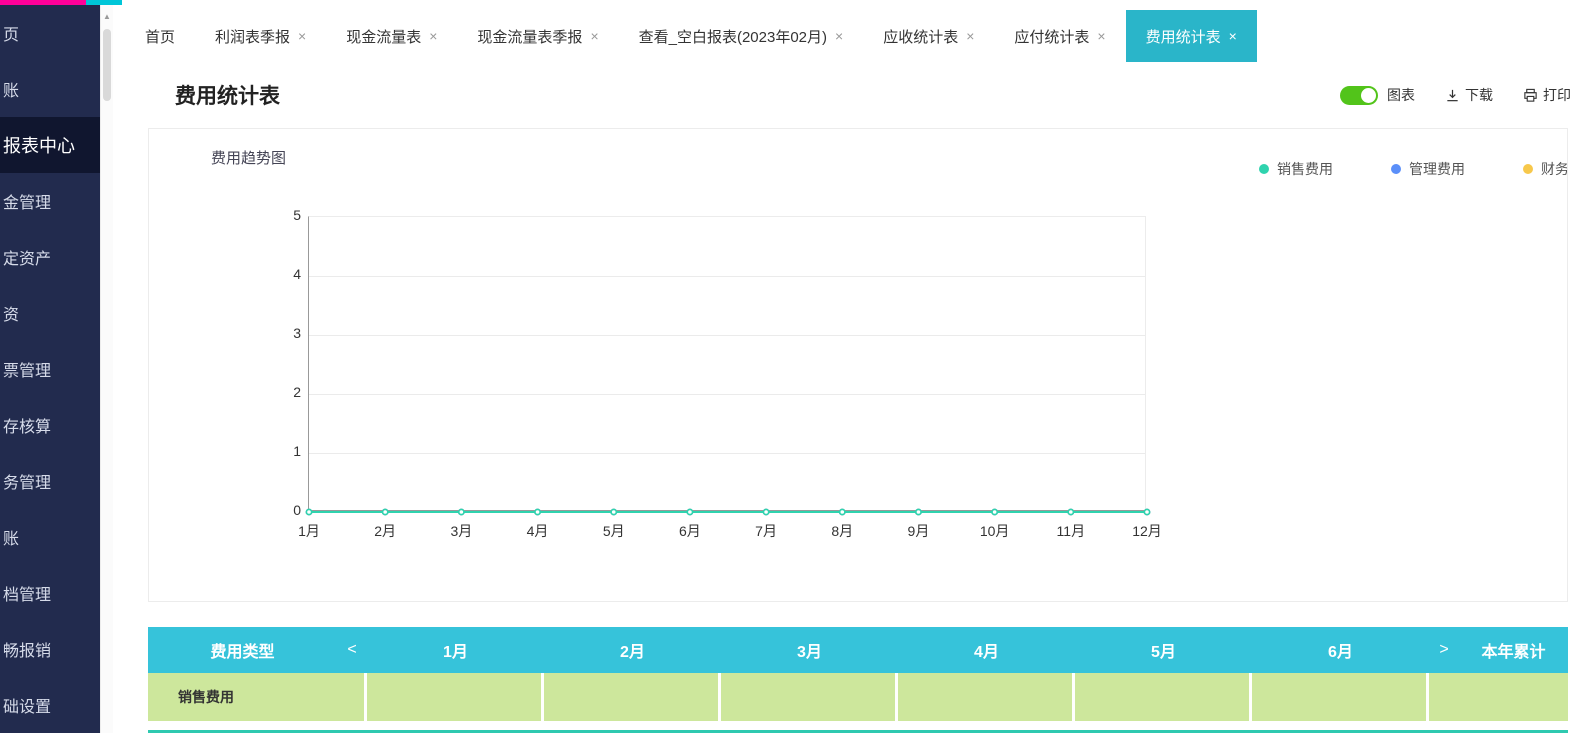 Image resolution: width=1577 pixels, height=733 pixels. I want to click on header-actions: 图表 下载 打印, so click(1455, 95).